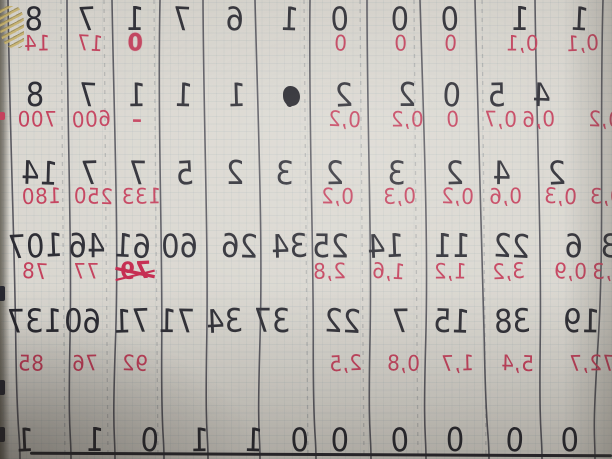  I want to click on page-corner-fibers, so click(12, 27).